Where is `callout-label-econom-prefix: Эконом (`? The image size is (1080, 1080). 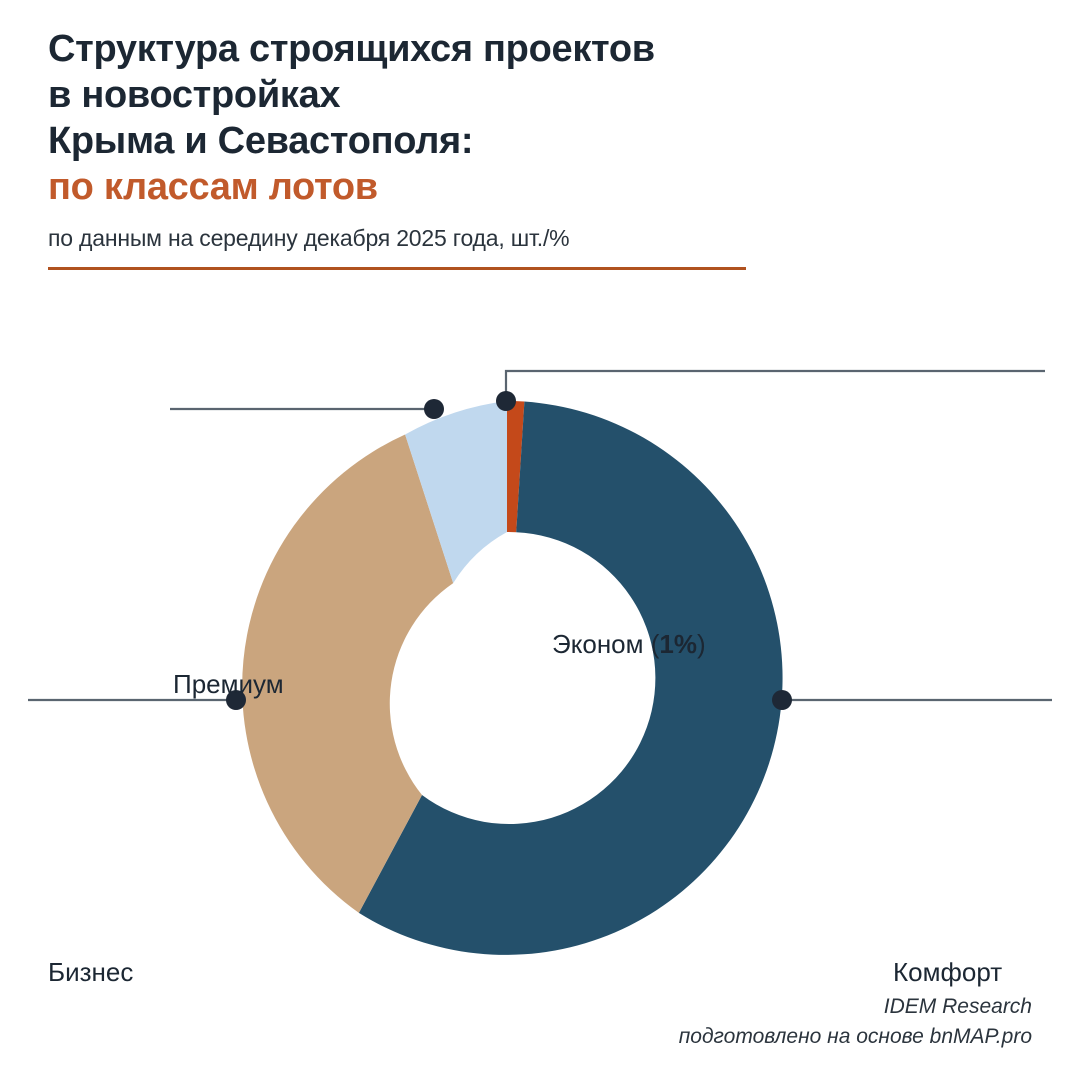
callout-label-econom-prefix: Эконом ( is located at coordinates (606, 644).